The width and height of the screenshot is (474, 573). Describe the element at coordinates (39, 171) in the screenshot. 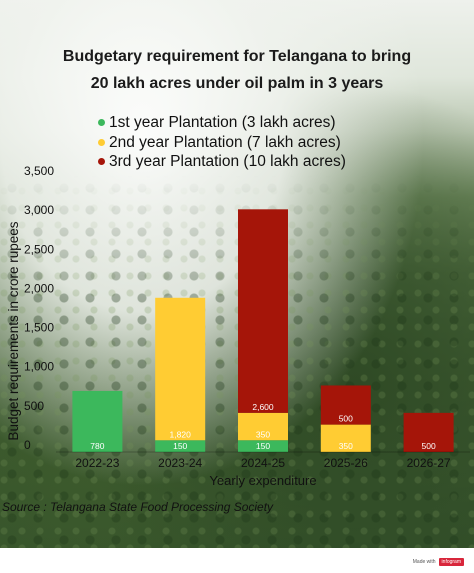

I see `y-tick-label: 3,500` at that location.